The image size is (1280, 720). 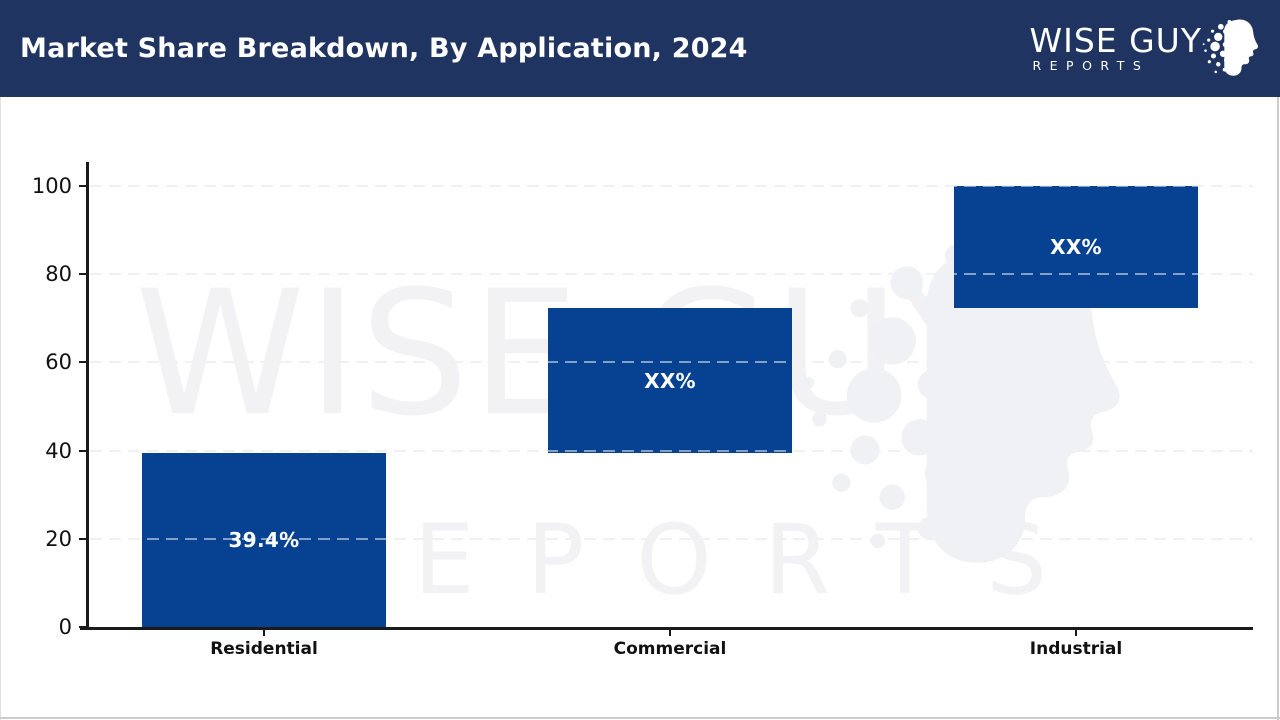 I want to click on y-tick-label: 100, so click(x=51, y=186).